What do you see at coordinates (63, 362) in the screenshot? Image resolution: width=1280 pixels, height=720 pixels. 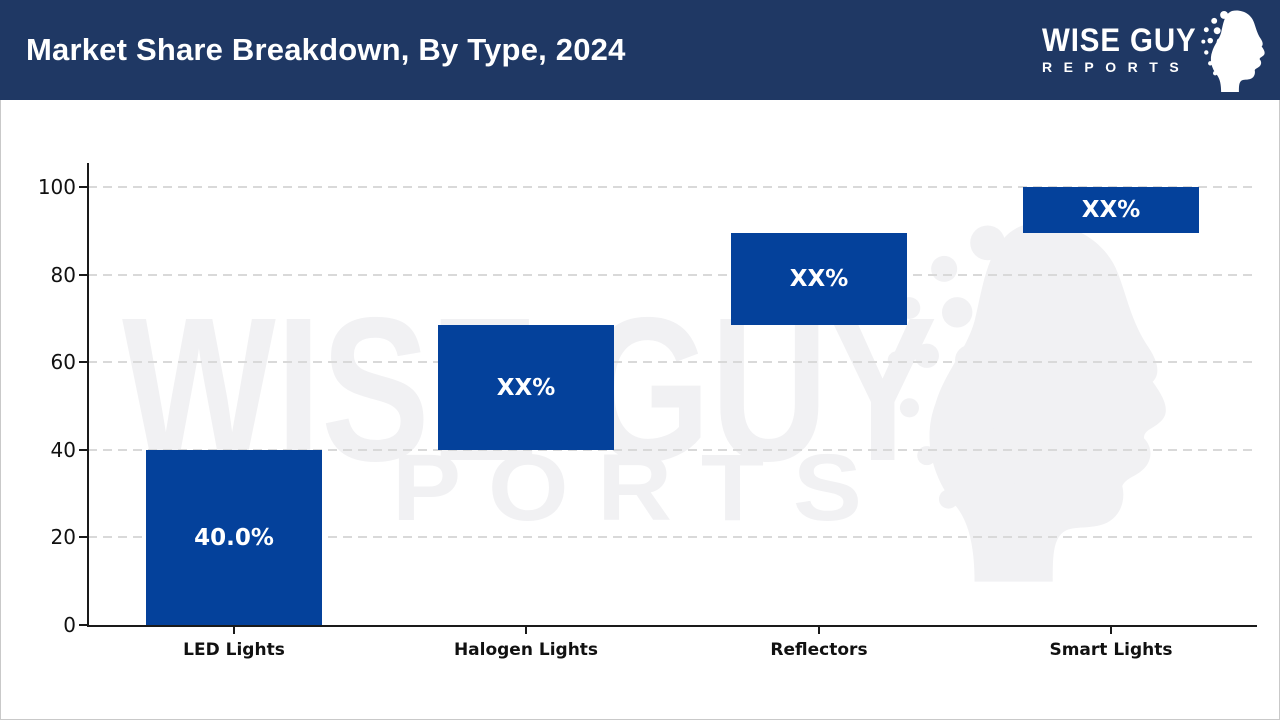 I see `y-tick-label-60: 60` at bounding box center [63, 362].